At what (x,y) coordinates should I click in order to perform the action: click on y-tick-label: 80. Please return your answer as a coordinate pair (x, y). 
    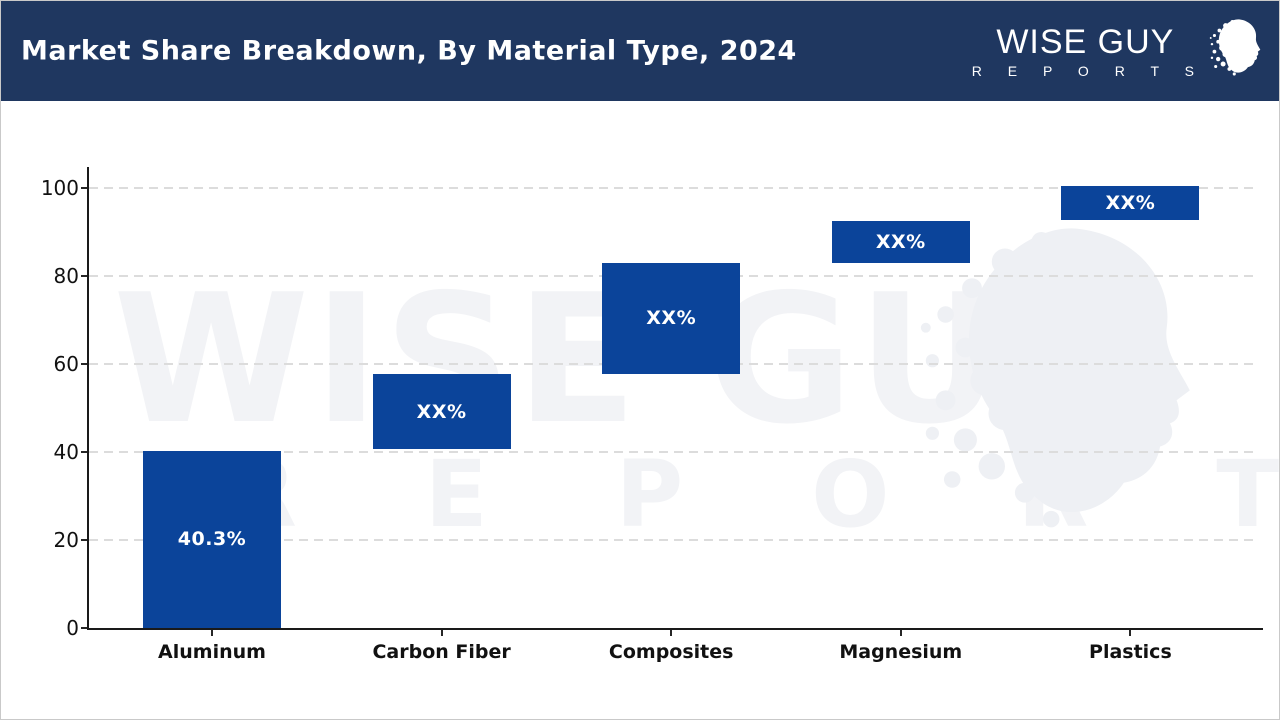
    Looking at the image, I should click on (66, 276).